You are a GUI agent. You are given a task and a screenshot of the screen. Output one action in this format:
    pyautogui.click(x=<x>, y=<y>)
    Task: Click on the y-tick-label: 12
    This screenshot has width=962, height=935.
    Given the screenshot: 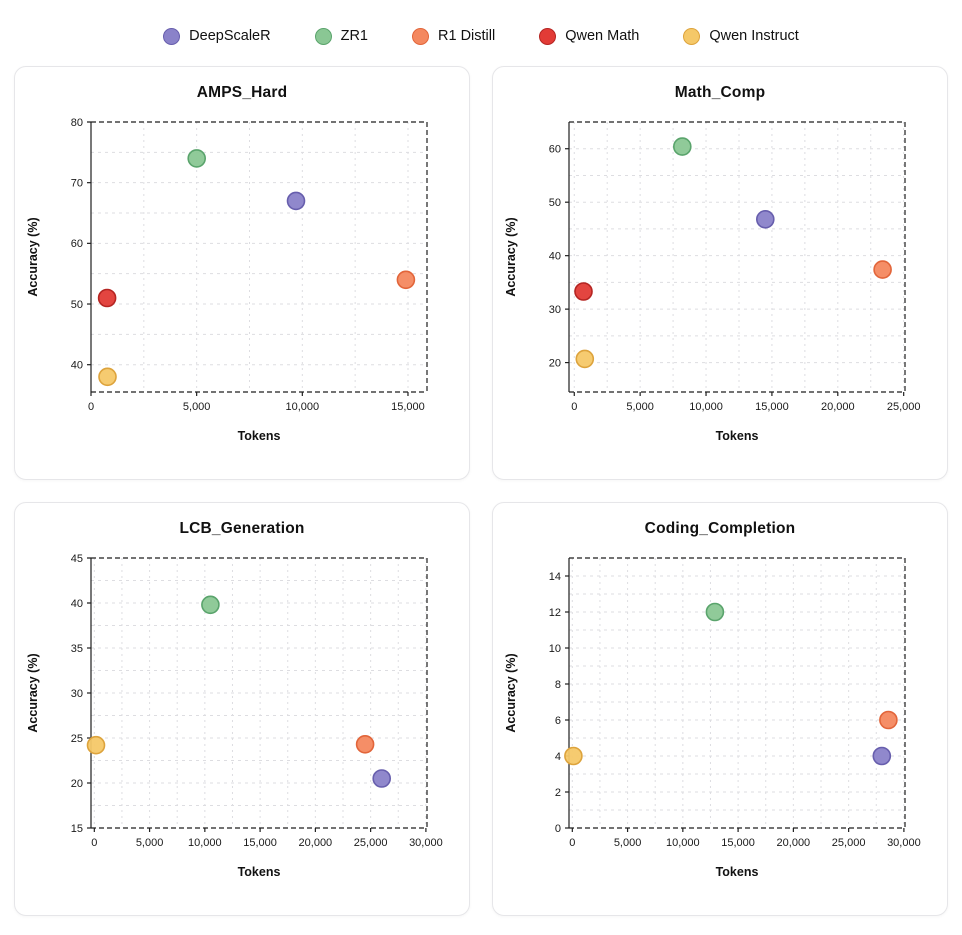 What is the action you would take?
    pyautogui.click(x=555, y=613)
    